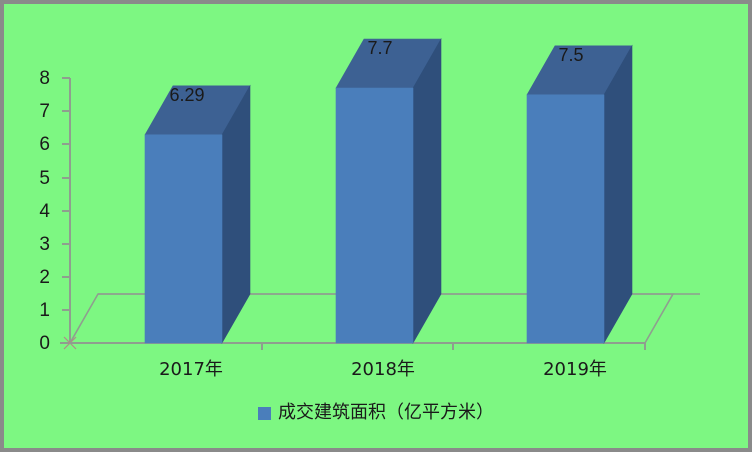  Describe the element at coordinates (44, 144) in the screenshot. I see `y-tick-label-6: 6` at that location.